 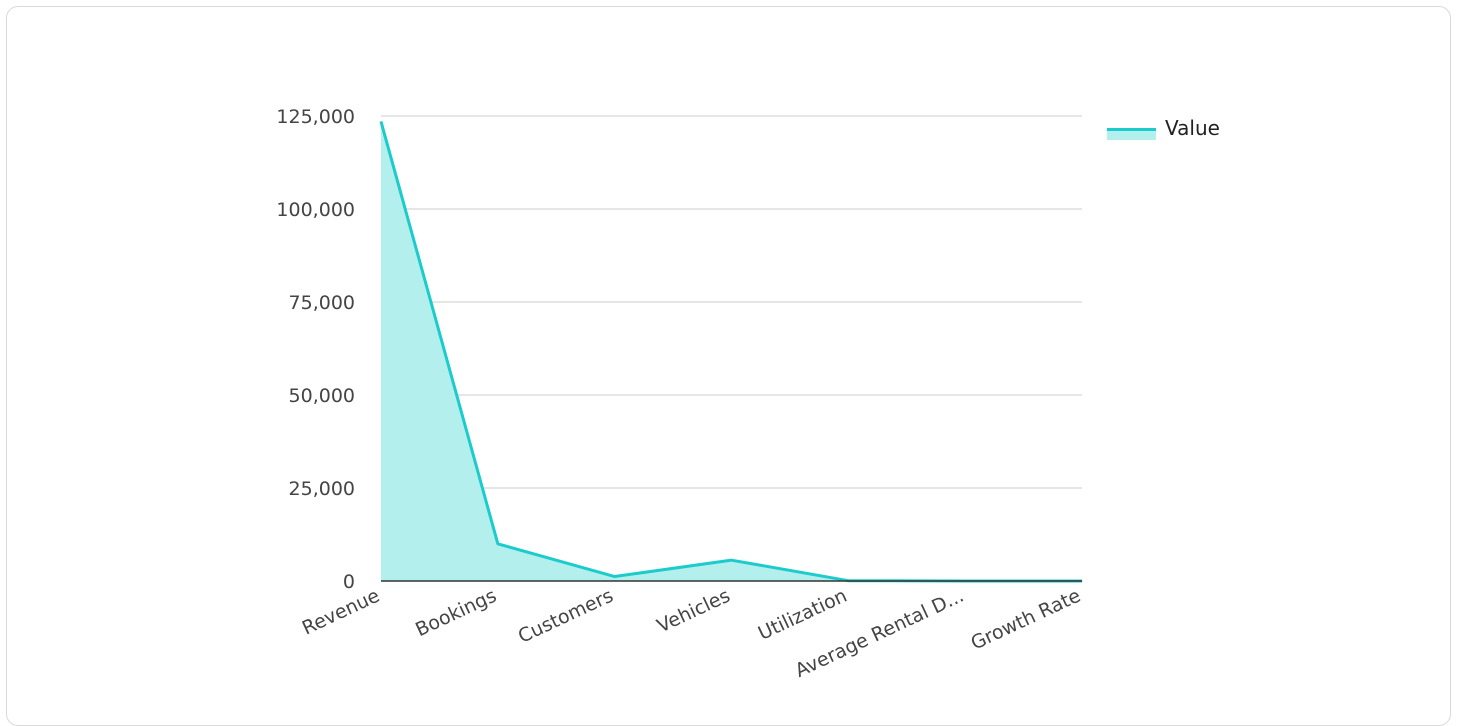 What do you see at coordinates (456, 613) in the screenshot?
I see `x-tick-label: Bookings` at bounding box center [456, 613].